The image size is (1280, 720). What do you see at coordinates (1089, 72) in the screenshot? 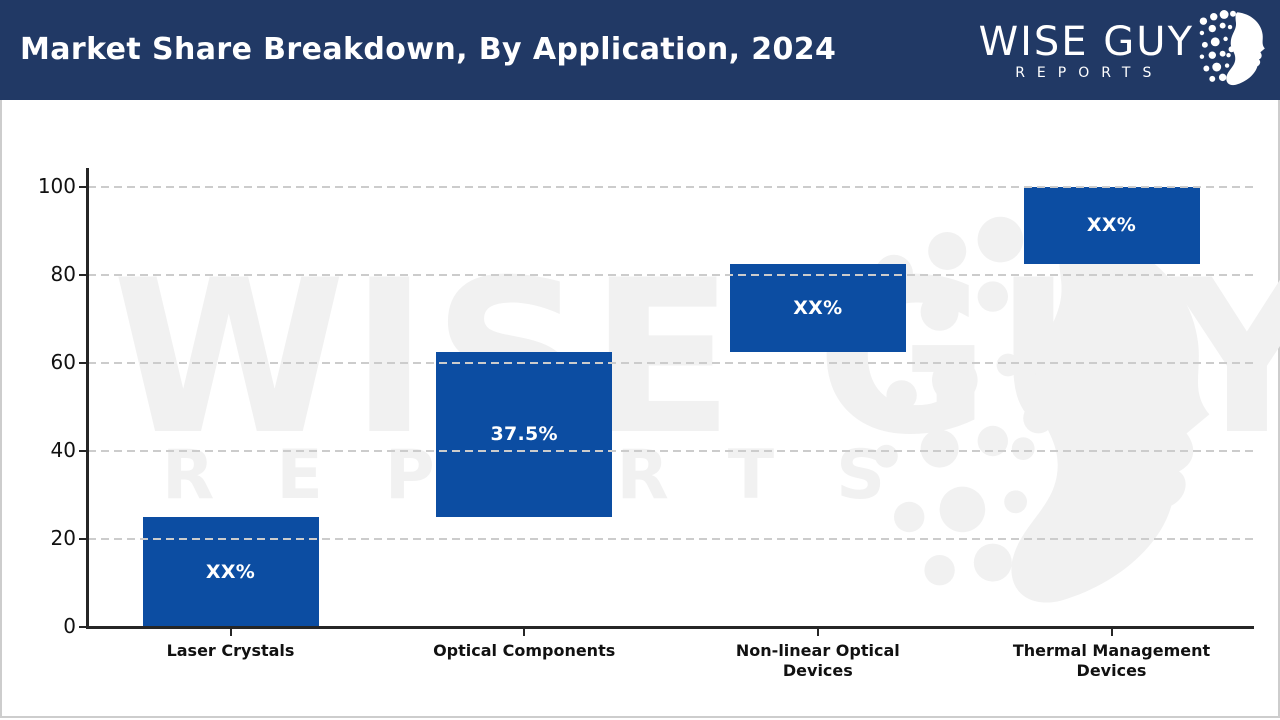
I see `logo-reports-label: REPORTS` at bounding box center [1089, 72].